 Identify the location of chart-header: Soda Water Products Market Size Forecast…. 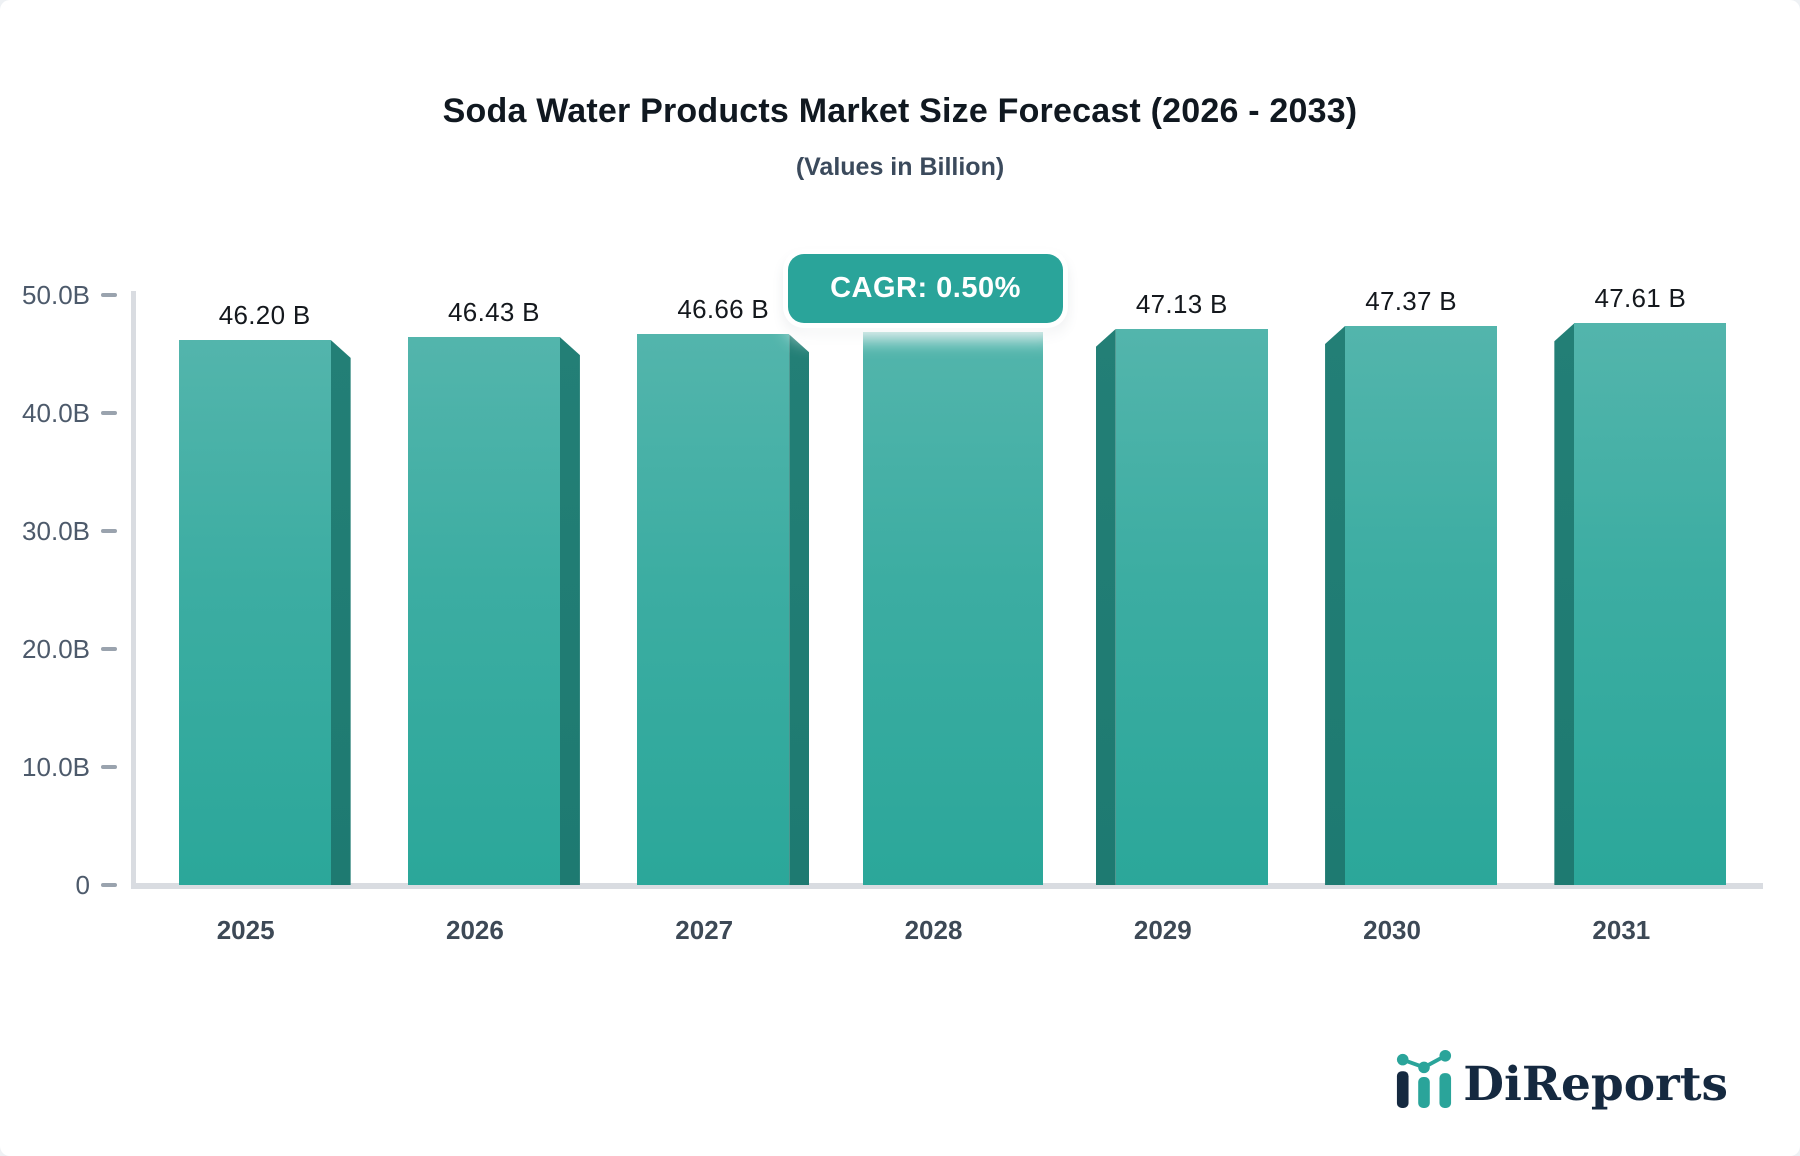
(900, 137).